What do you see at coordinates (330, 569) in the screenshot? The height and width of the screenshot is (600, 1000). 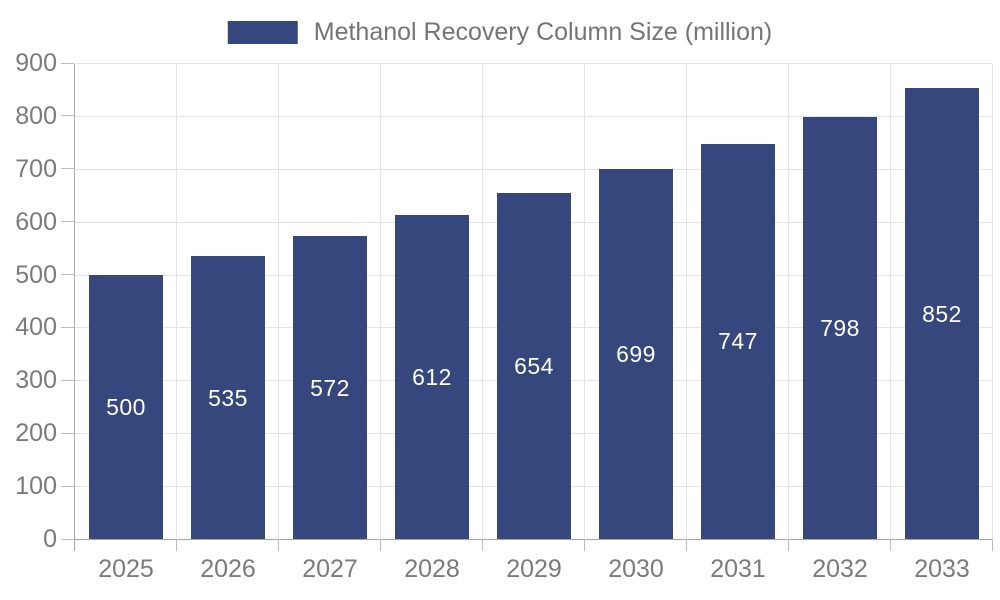 I see `x-tick-label: 2027` at bounding box center [330, 569].